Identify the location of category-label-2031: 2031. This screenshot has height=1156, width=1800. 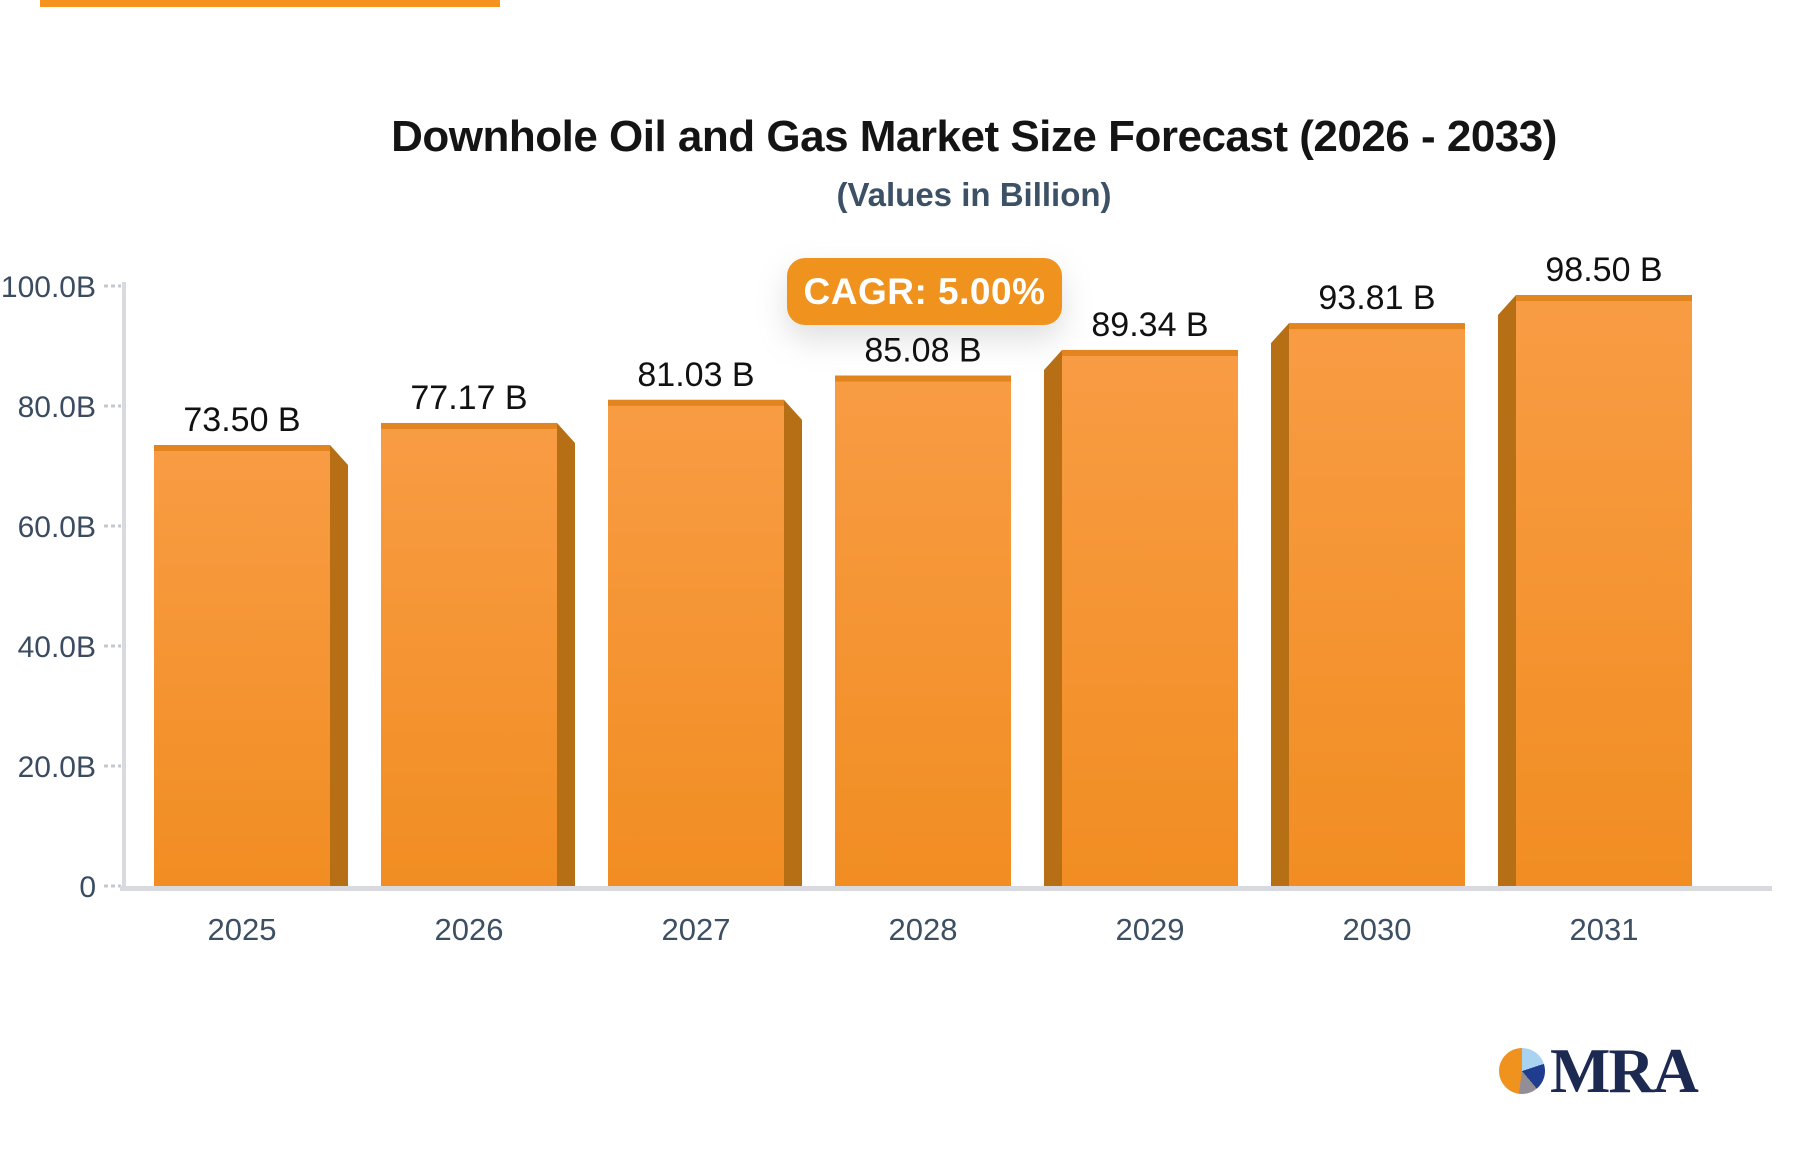
(1604, 929).